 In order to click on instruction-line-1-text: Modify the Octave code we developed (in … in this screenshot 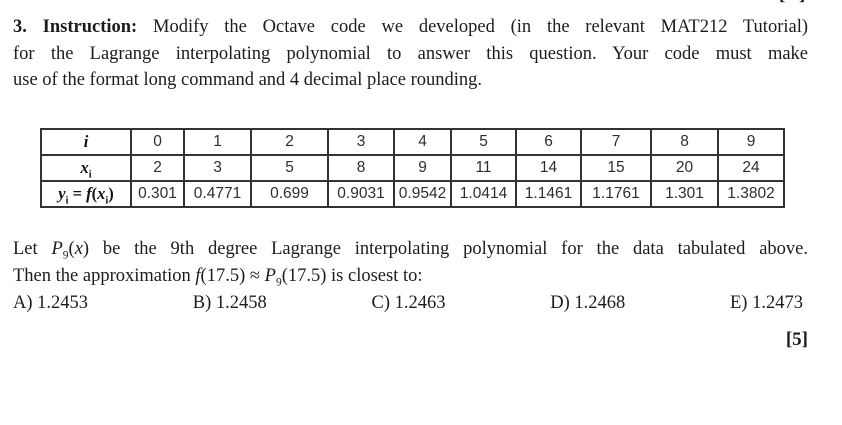, I will do `click(473, 27)`.